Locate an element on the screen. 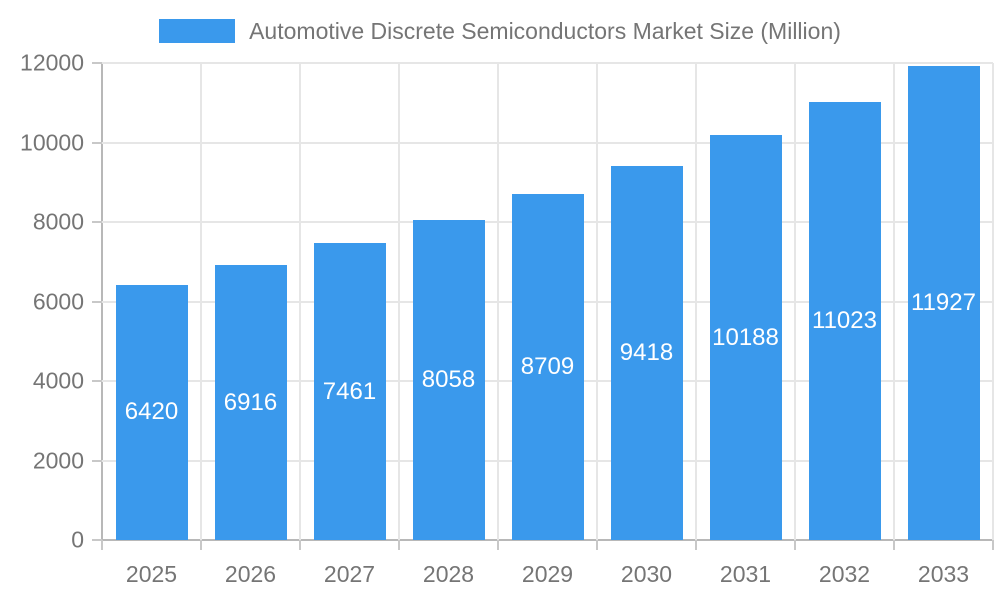 The height and width of the screenshot is (600, 1000). bar-2031: 10188 is located at coordinates (745, 337).